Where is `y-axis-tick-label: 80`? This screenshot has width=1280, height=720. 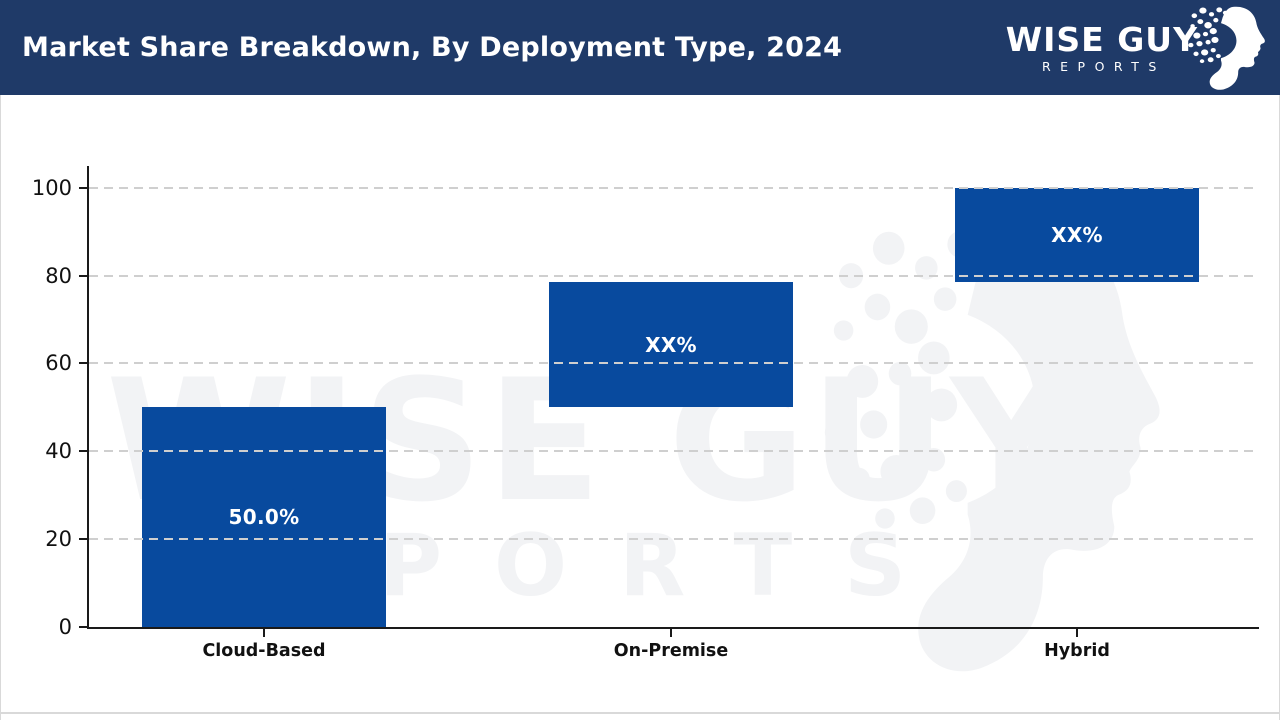 y-axis-tick-label: 80 is located at coordinates (58, 275).